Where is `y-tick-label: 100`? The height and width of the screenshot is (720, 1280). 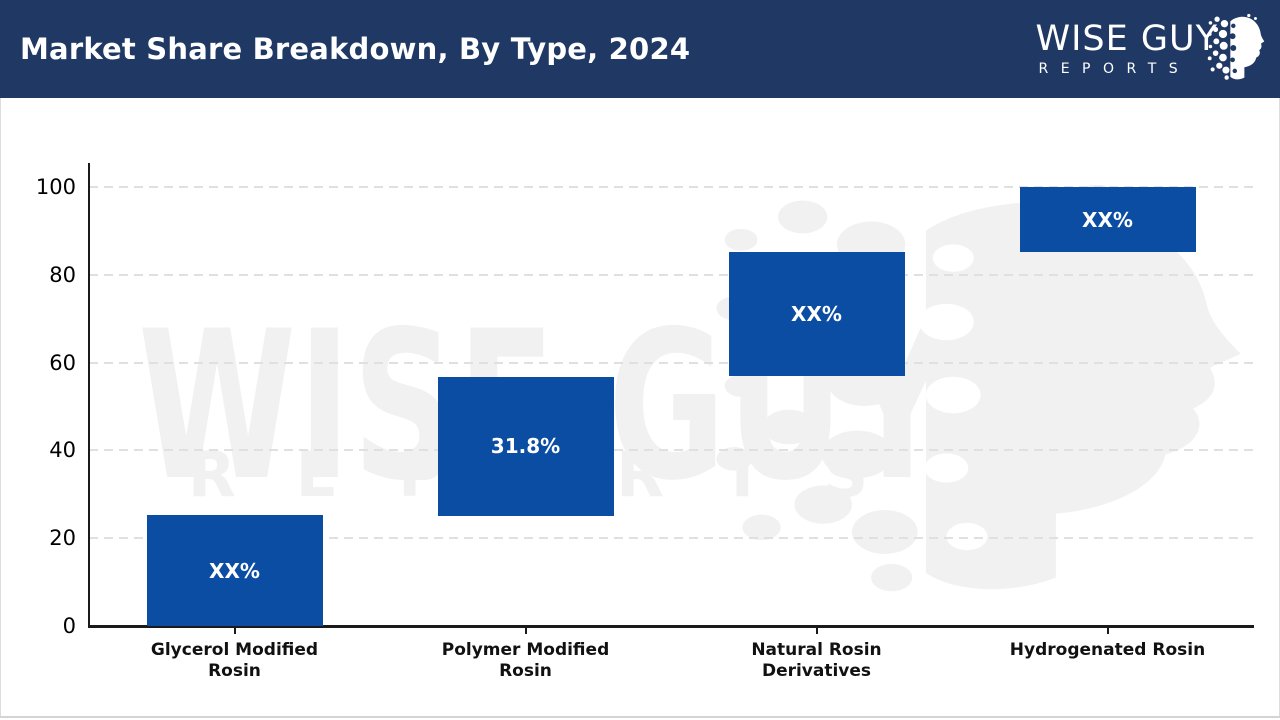 y-tick-label: 100 is located at coordinates (55, 187).